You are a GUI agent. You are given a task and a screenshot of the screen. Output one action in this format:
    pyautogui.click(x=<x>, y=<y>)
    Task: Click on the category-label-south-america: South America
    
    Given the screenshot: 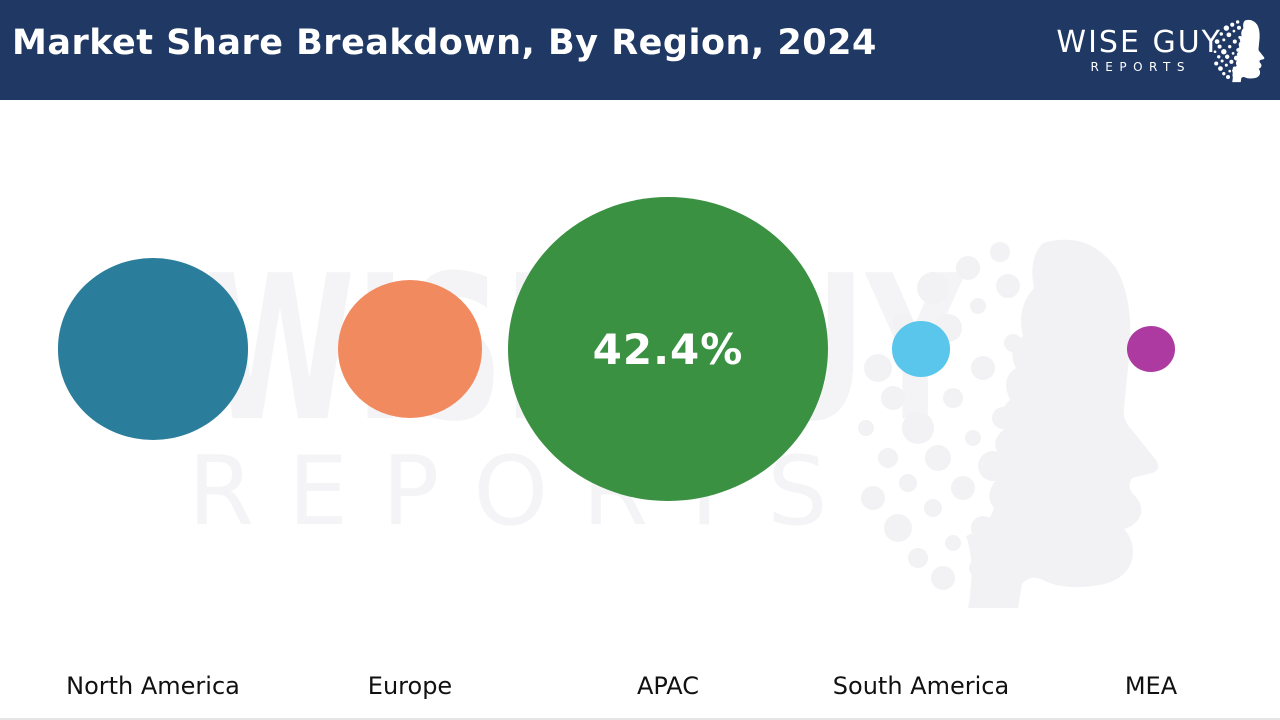 What is the action you would take?
    pyautogui.click(x=921, y=686)
    